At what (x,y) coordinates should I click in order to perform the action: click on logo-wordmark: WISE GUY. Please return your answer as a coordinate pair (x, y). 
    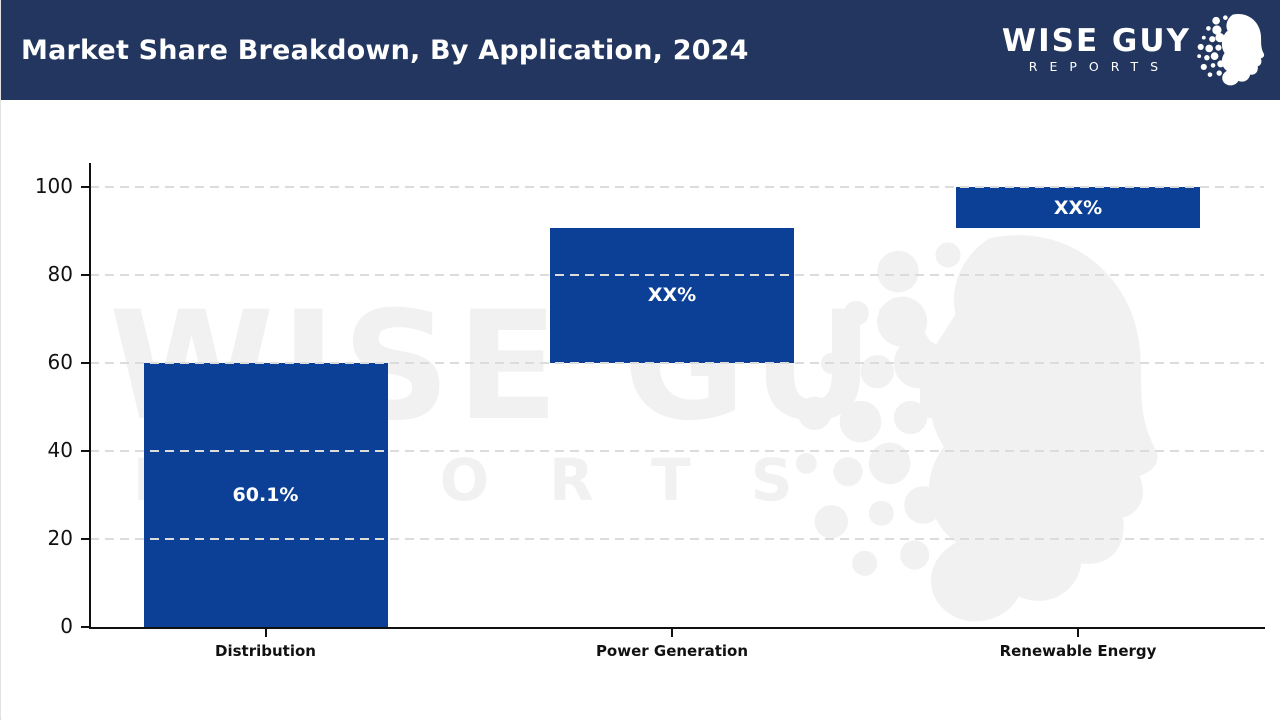
    Looking at the image, I should click on (1096, 41).